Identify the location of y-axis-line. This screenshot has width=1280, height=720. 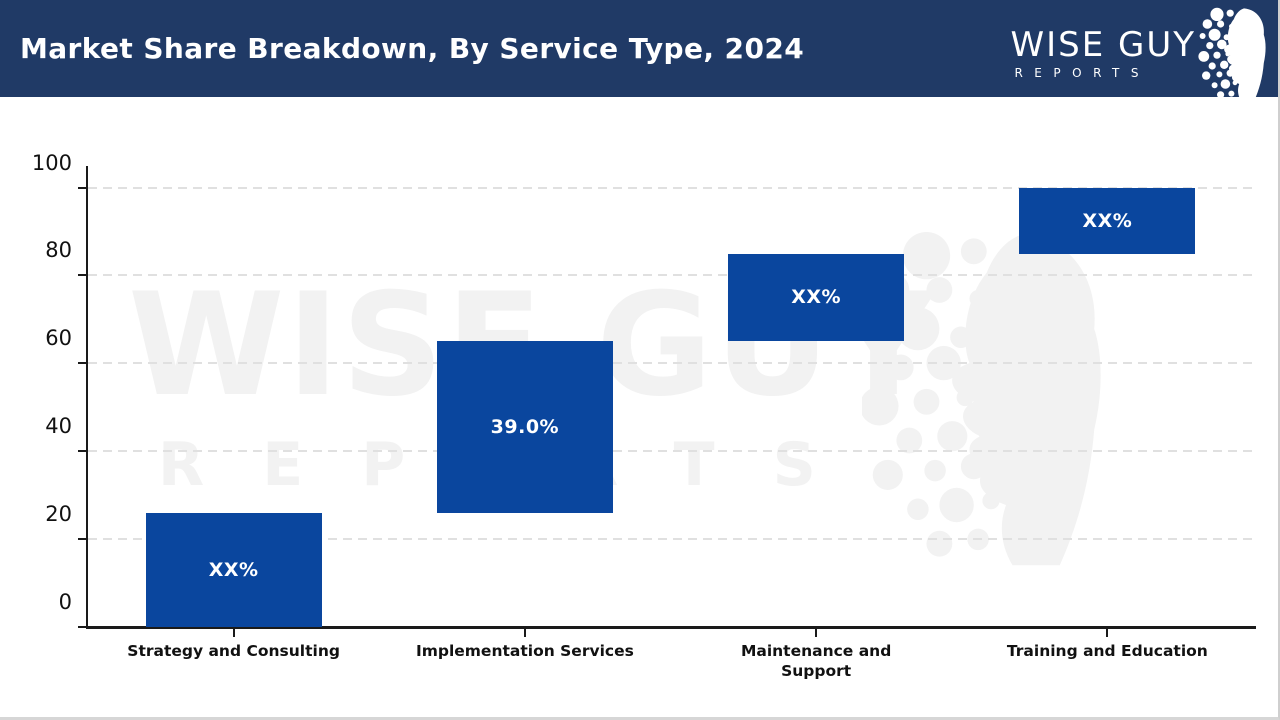
(87, 397).